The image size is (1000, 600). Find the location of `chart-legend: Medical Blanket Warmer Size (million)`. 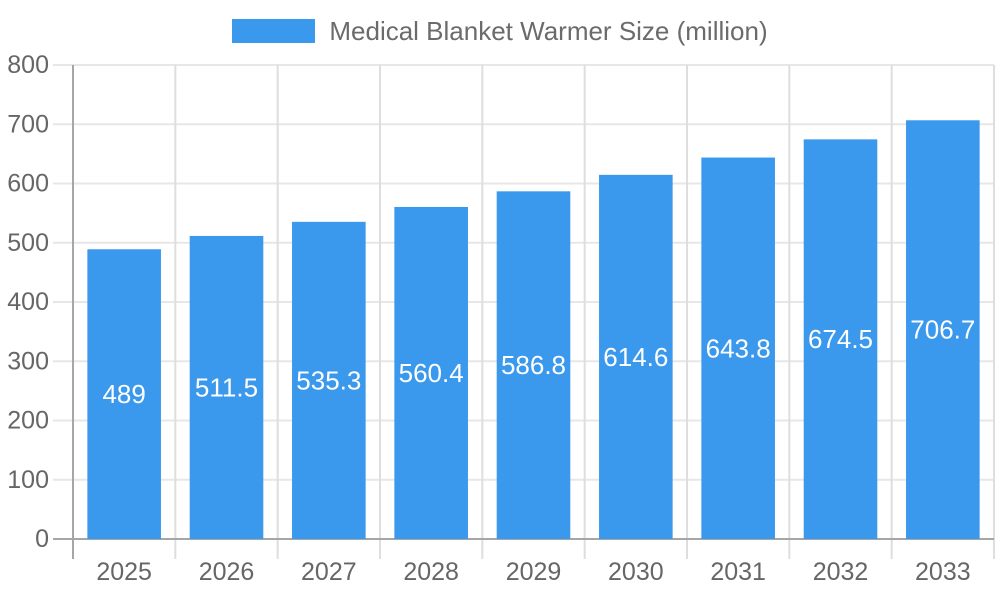

chart-legend: Medical Blanket Warmer Size (million) is located at coordinates (500, 31).